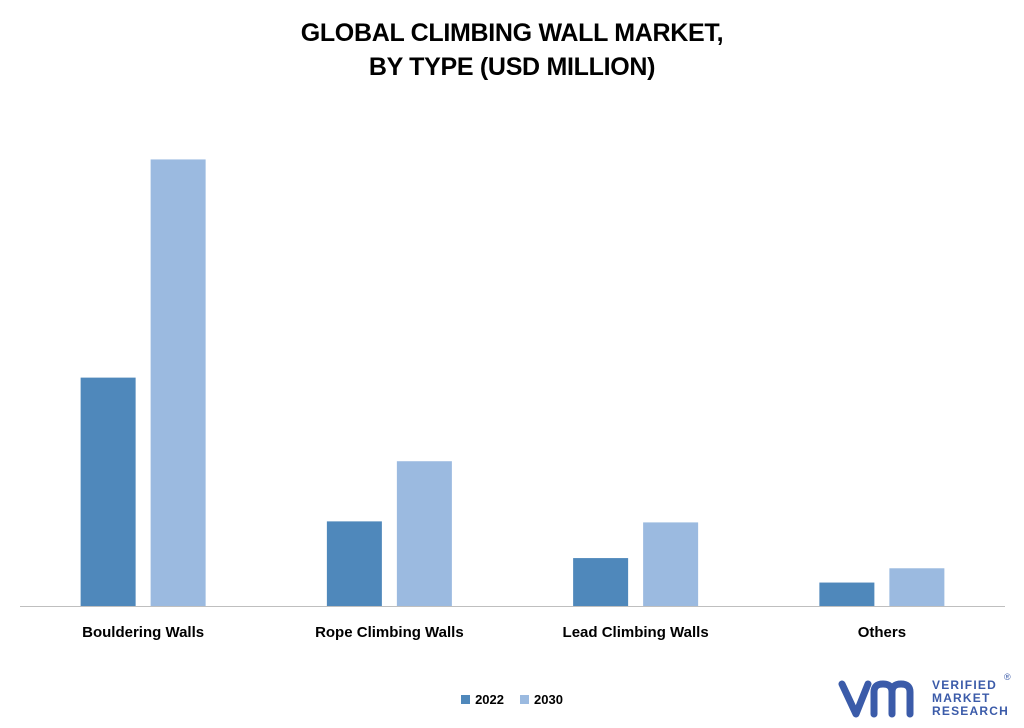 The width and height of the screenshot is (1024, 728). What do you see at coordinates (512, 699) in the screenshot?
I see `legend: 2022 2030` at bounding box center [512, 699].